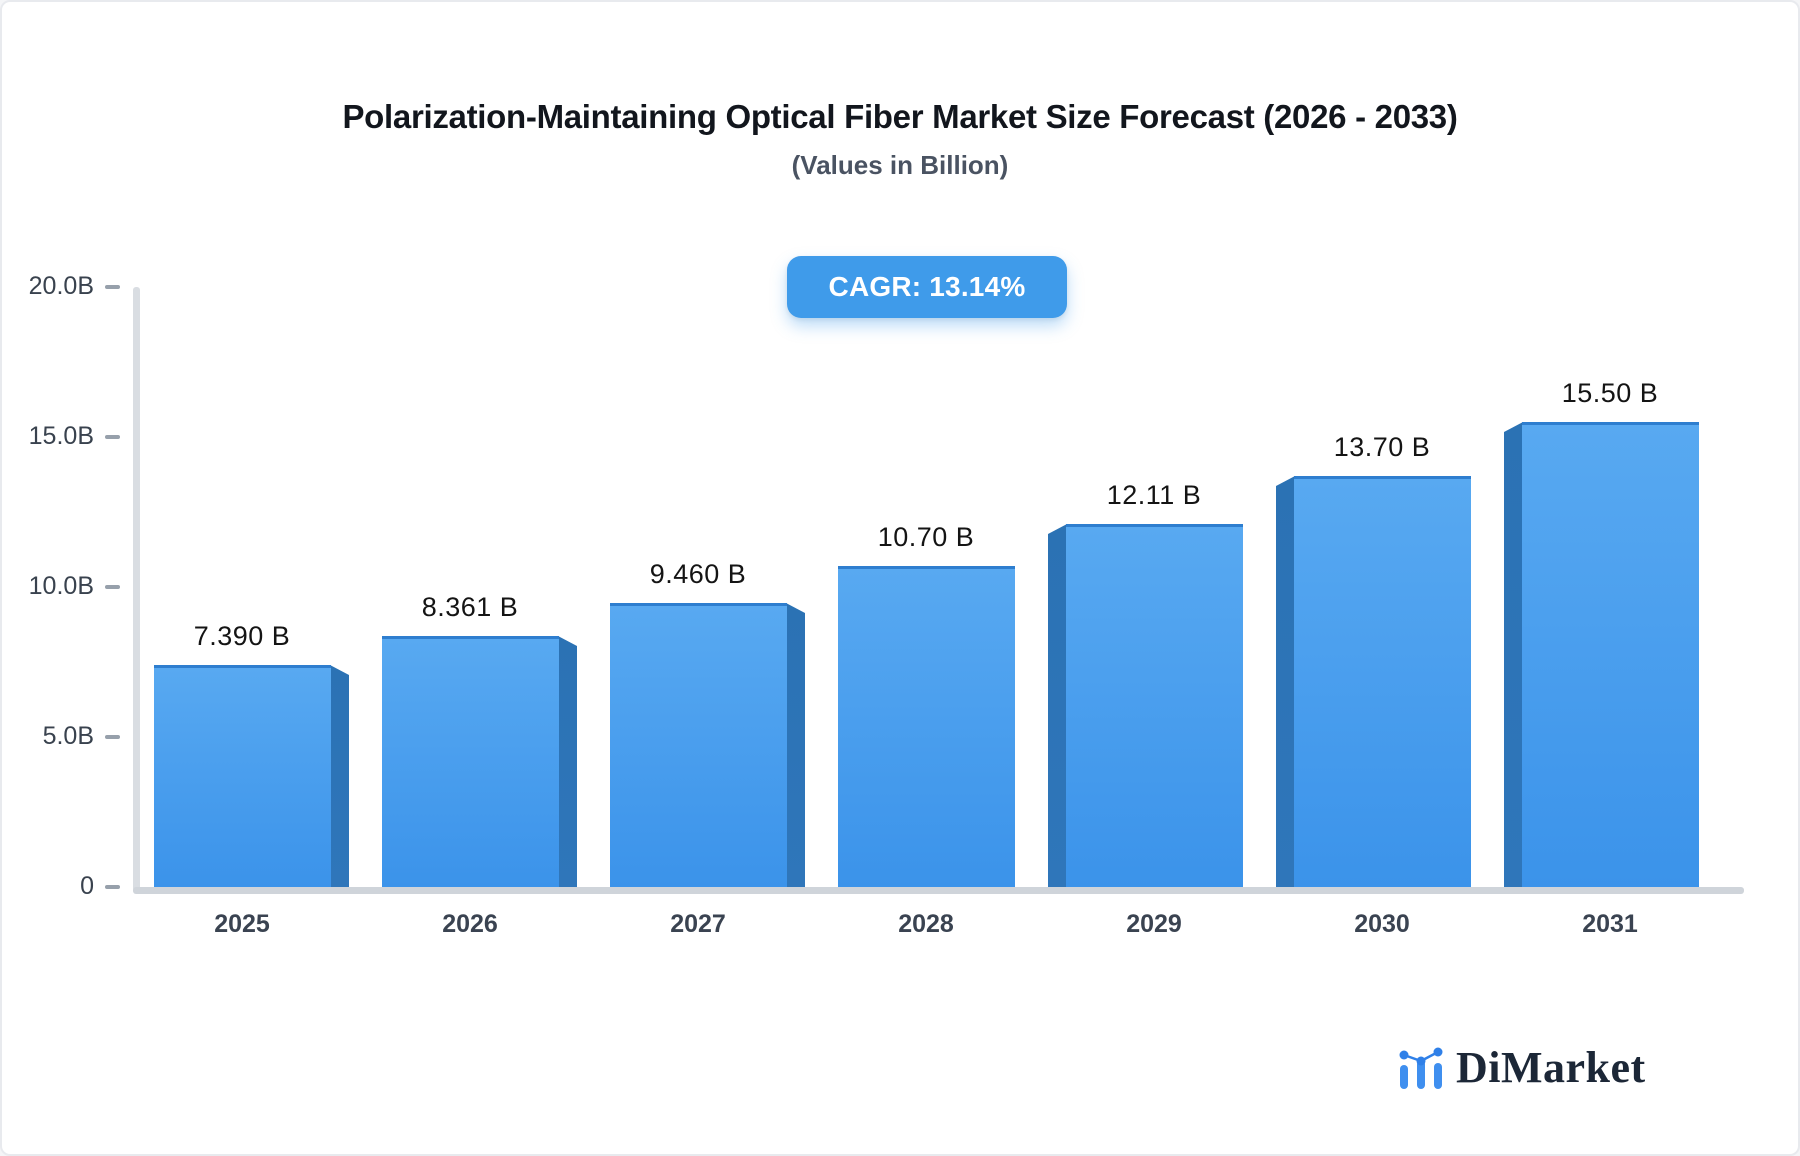  I want to click on x-axis-line, so click(938, 890).